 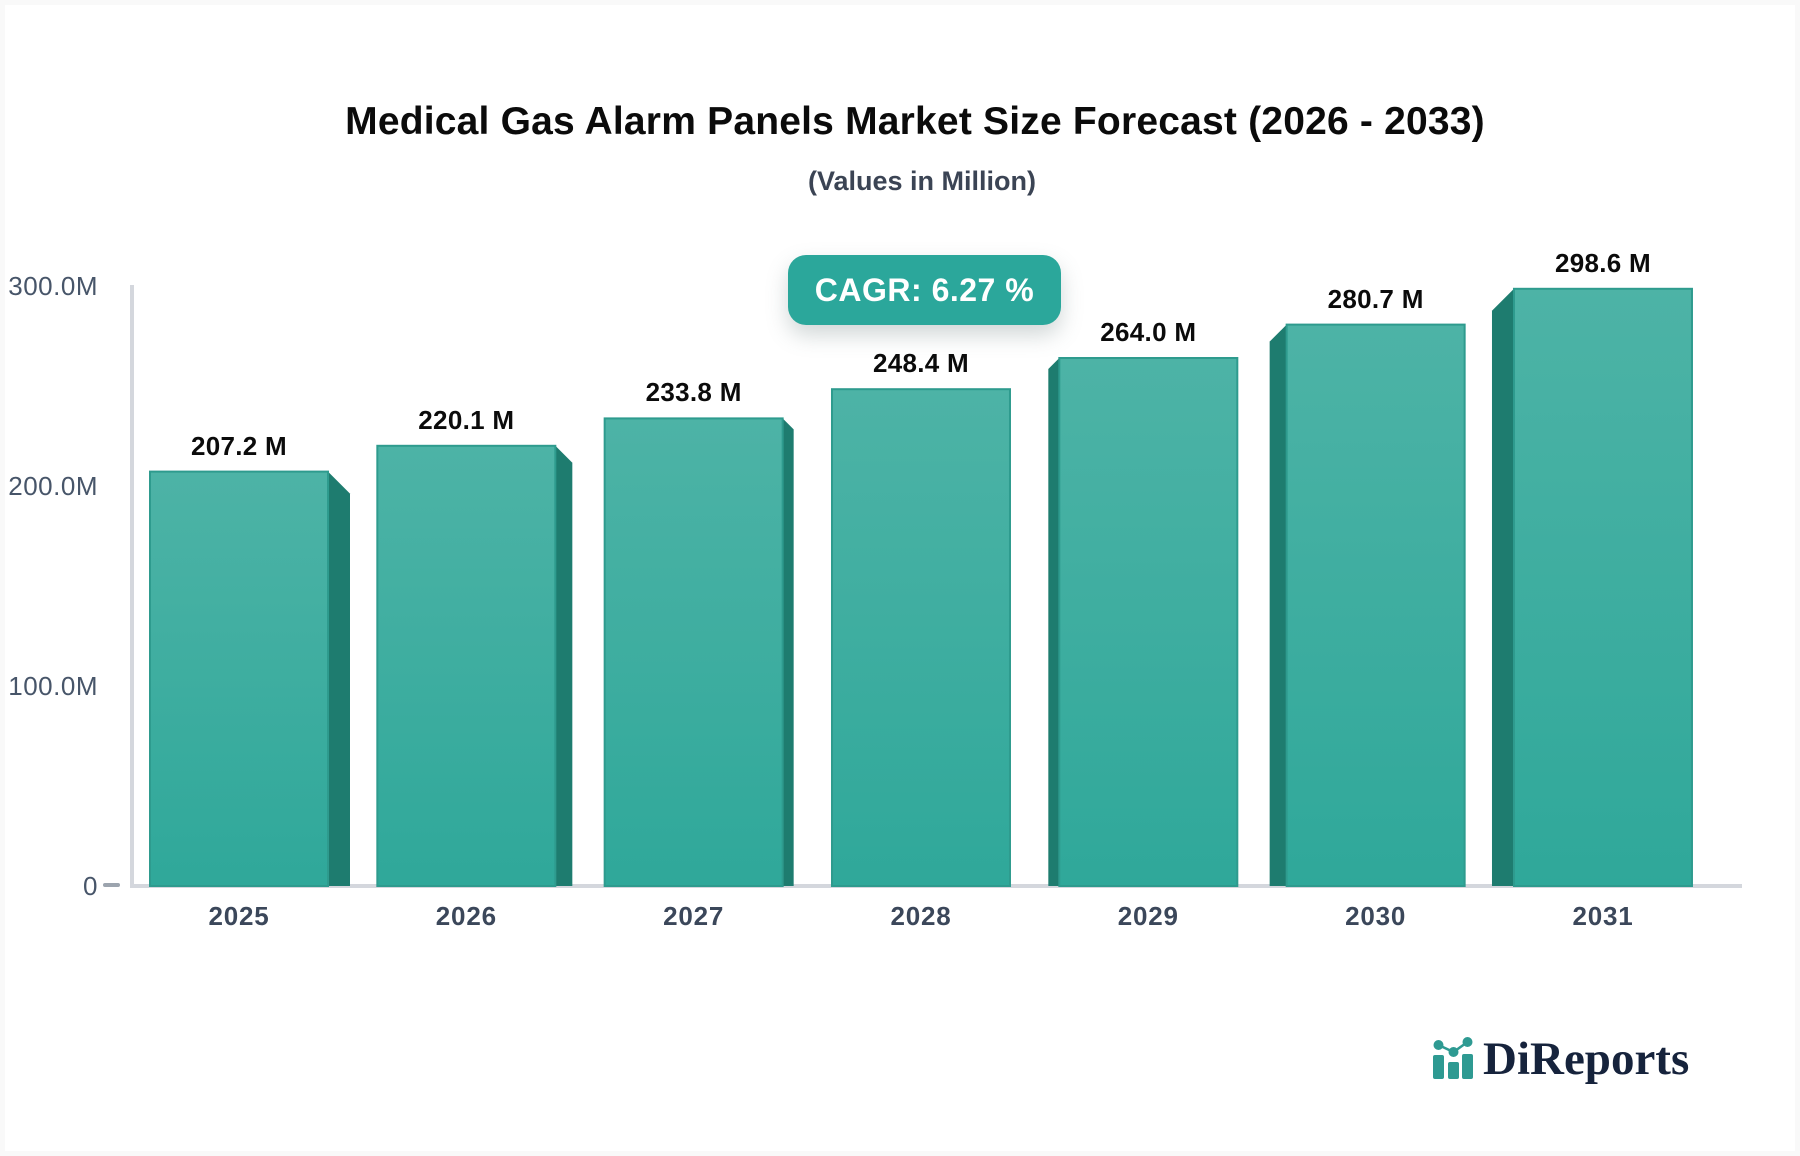 What do you see at coordinates (466, 419) in the screenshot?
I see `bar-value-label: 220.1 M` at bounding box center [466, 419].